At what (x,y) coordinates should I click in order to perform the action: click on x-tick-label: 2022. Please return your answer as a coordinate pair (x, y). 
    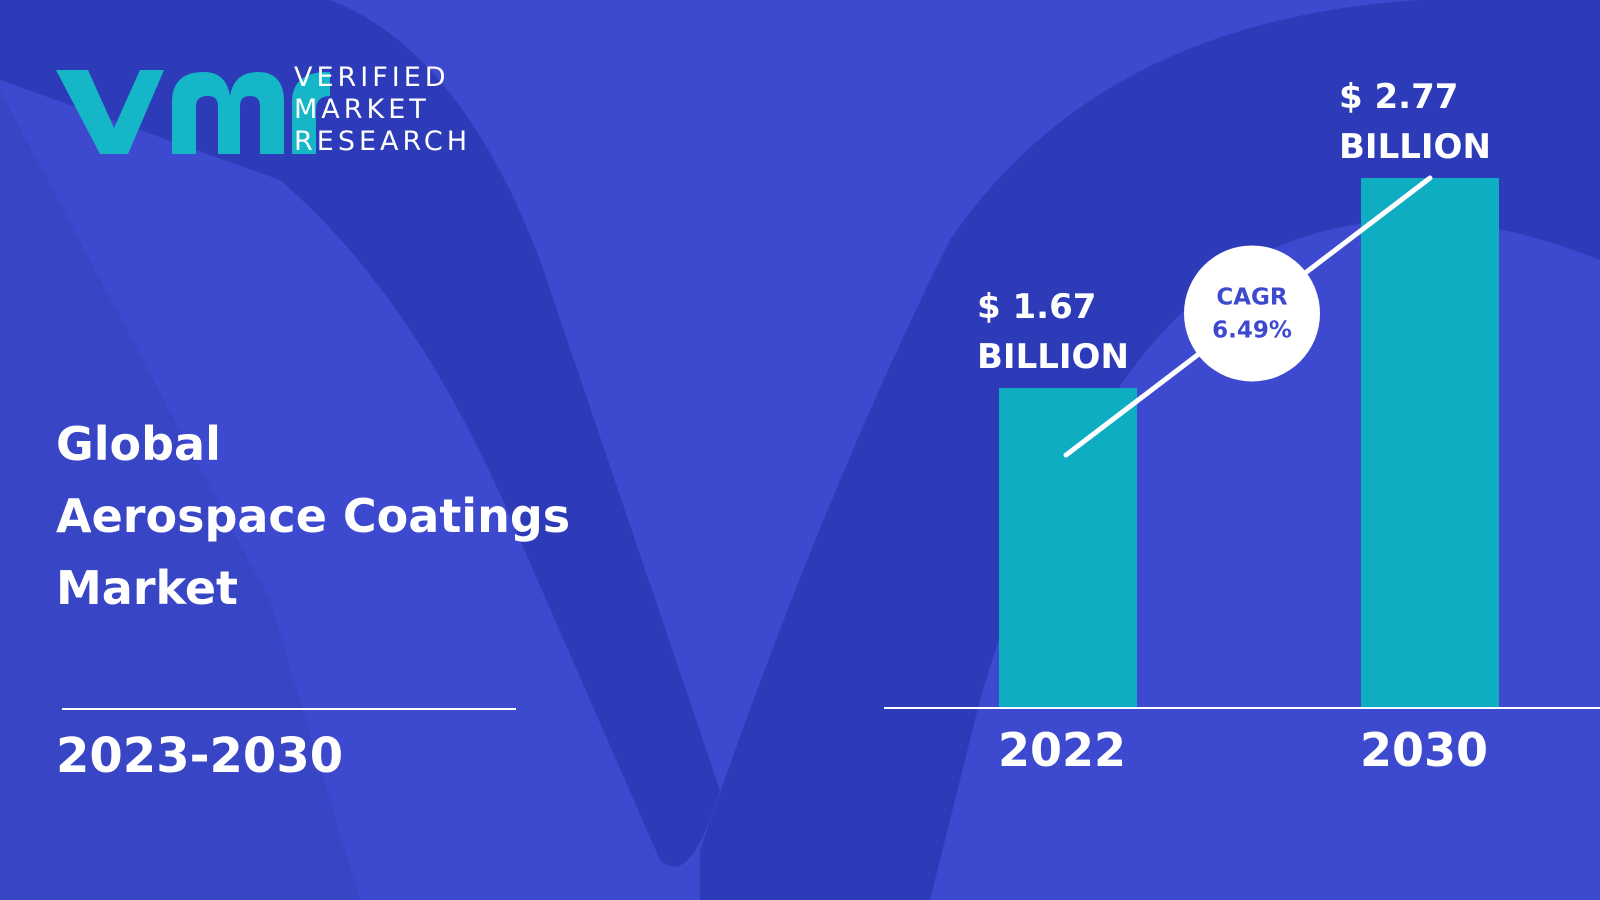
    Looking at the image, I should click on (1062, 750).